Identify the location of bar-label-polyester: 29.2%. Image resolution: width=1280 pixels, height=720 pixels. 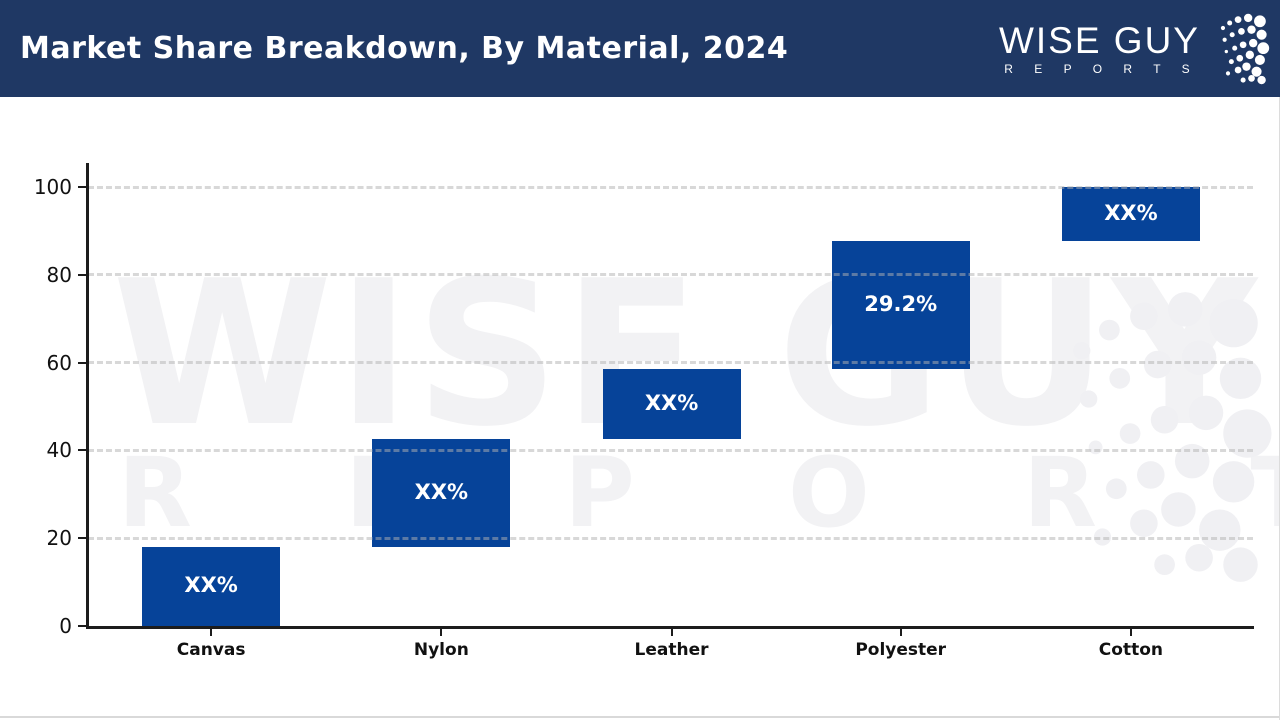
(901, 304).